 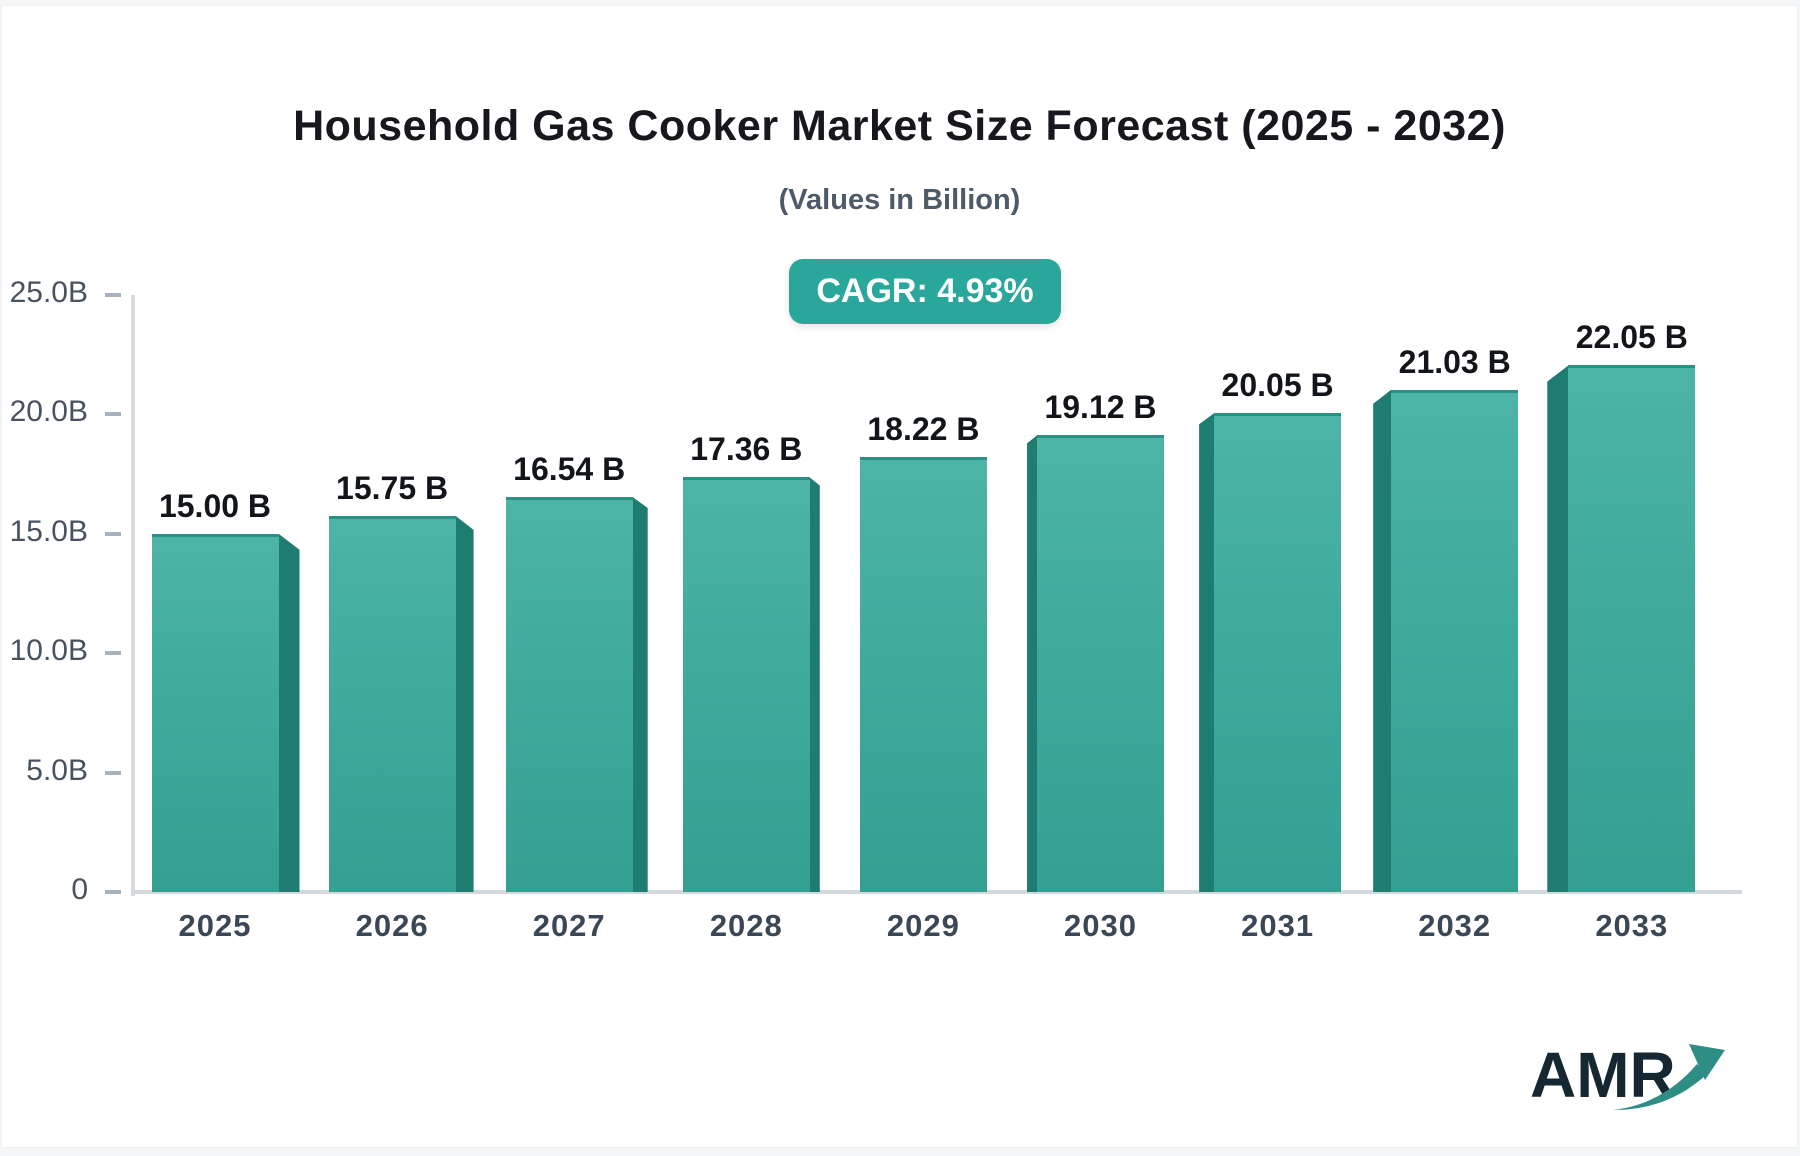 What do you see at coordinates (814, 684) in the screenshot?
I see `bar-3d-side-2028` at bounding box center [814, 684].